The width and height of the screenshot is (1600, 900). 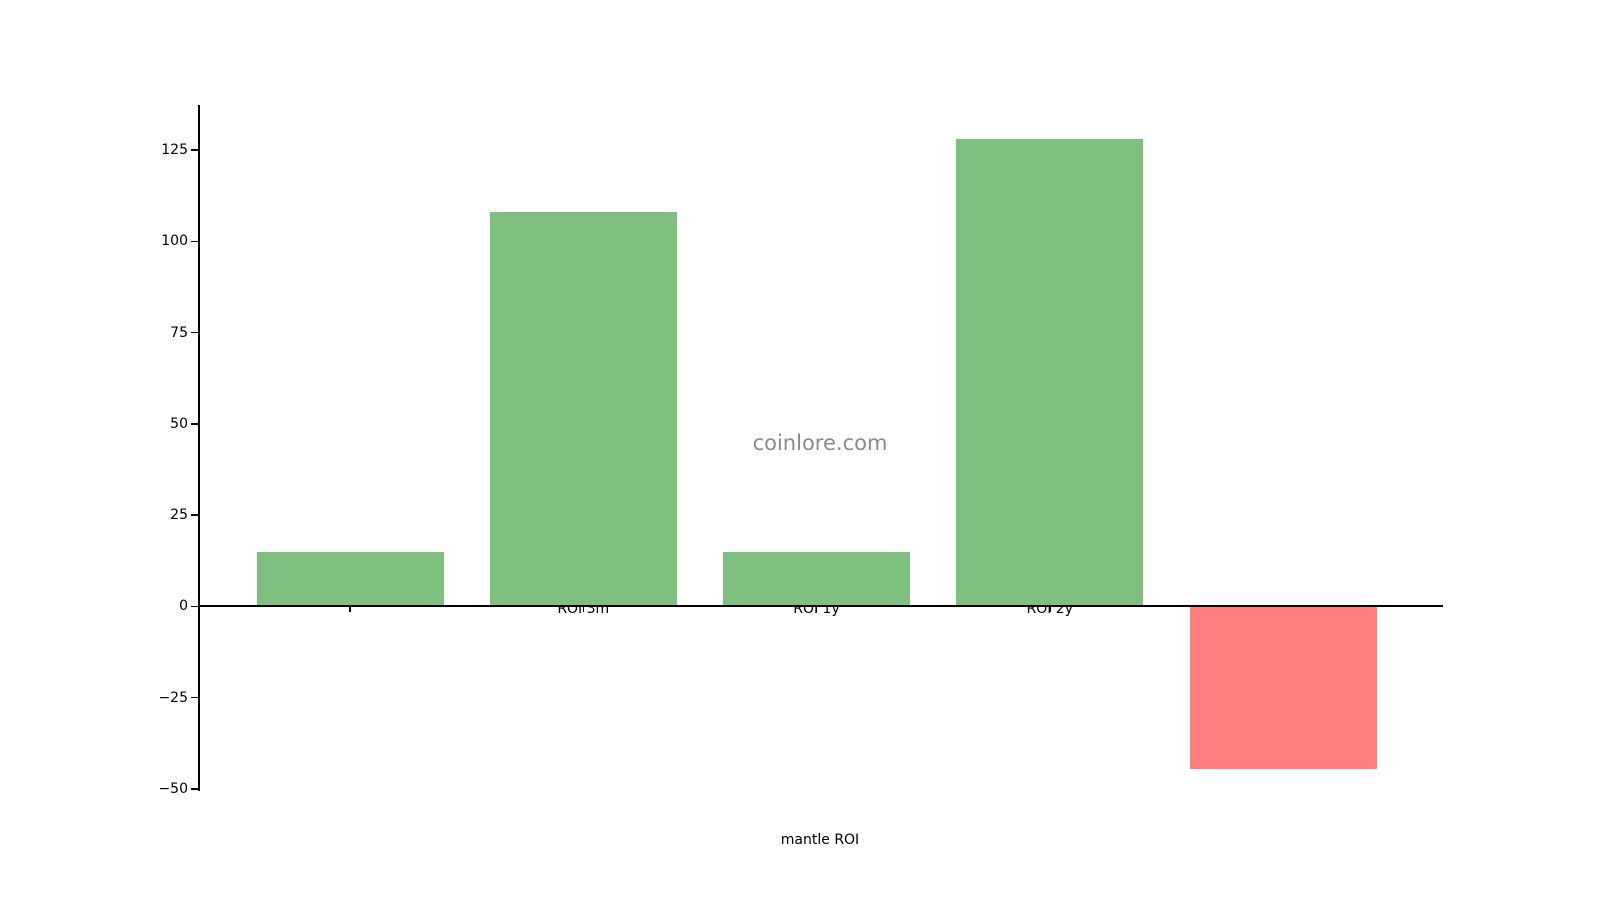 I want to click on y-tick-label: −25, so click(x=173, y=697).